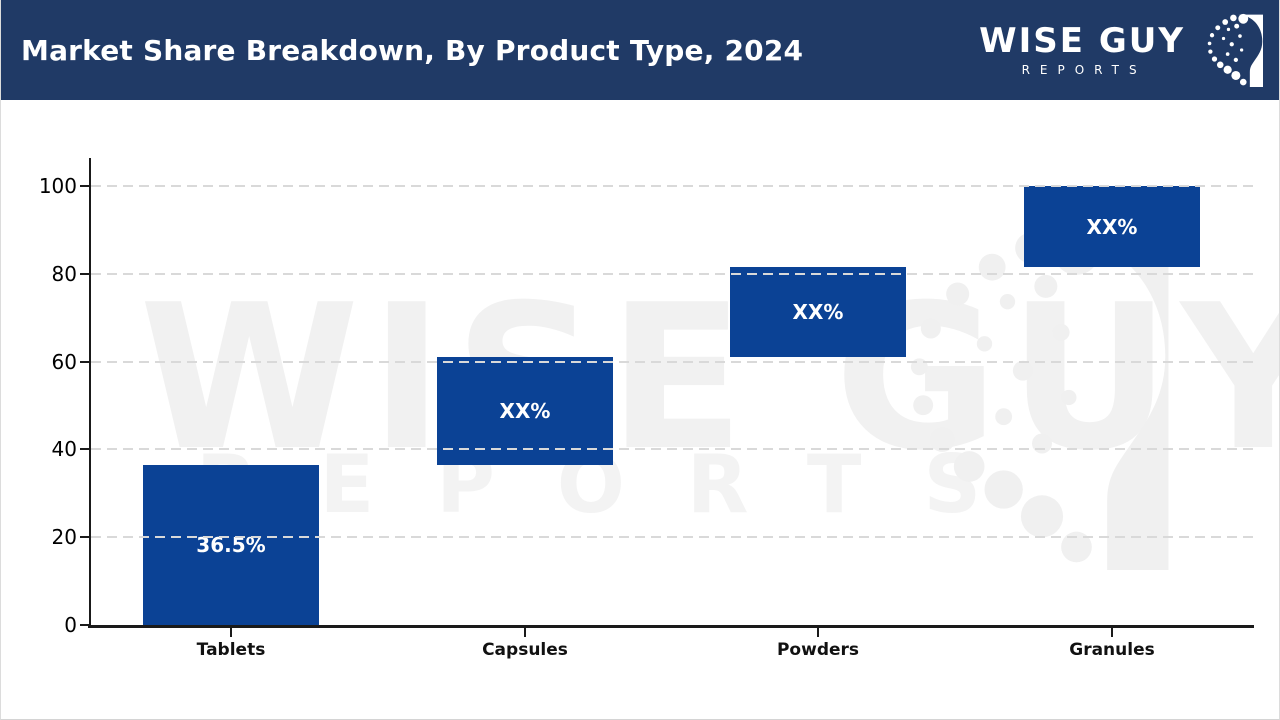 This screenshot has width=1280, height=720. I want to click on x-category-label-tablets: Tablets, so click(231, 650).